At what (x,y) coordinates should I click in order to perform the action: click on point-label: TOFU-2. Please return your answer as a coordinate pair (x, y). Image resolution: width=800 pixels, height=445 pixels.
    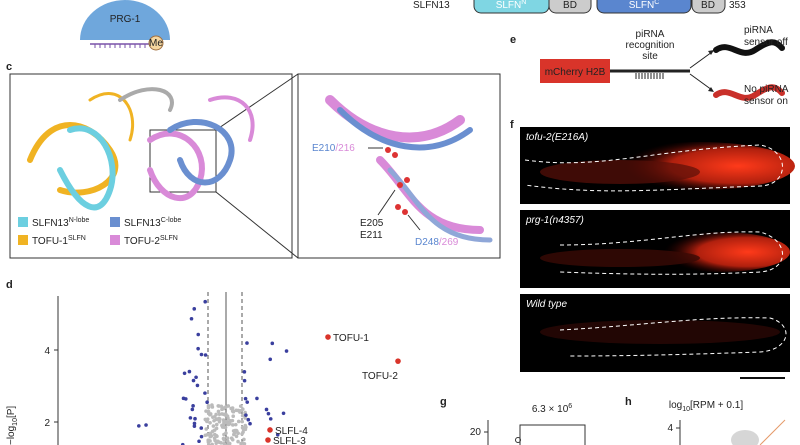
    Looking at the image, I should click on (380, 376).